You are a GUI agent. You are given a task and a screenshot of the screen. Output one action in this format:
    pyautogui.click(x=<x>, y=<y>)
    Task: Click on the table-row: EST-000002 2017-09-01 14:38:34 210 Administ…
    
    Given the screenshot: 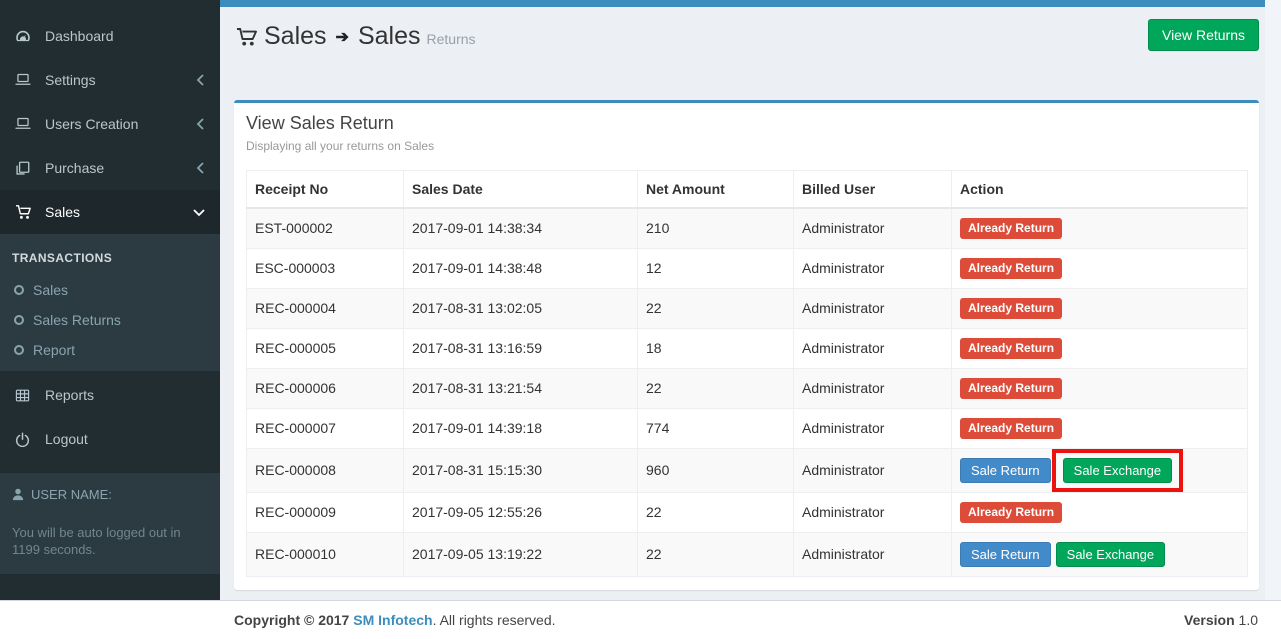 What is the action you would take?
    pyautogui.click(x=747, y=228)
    